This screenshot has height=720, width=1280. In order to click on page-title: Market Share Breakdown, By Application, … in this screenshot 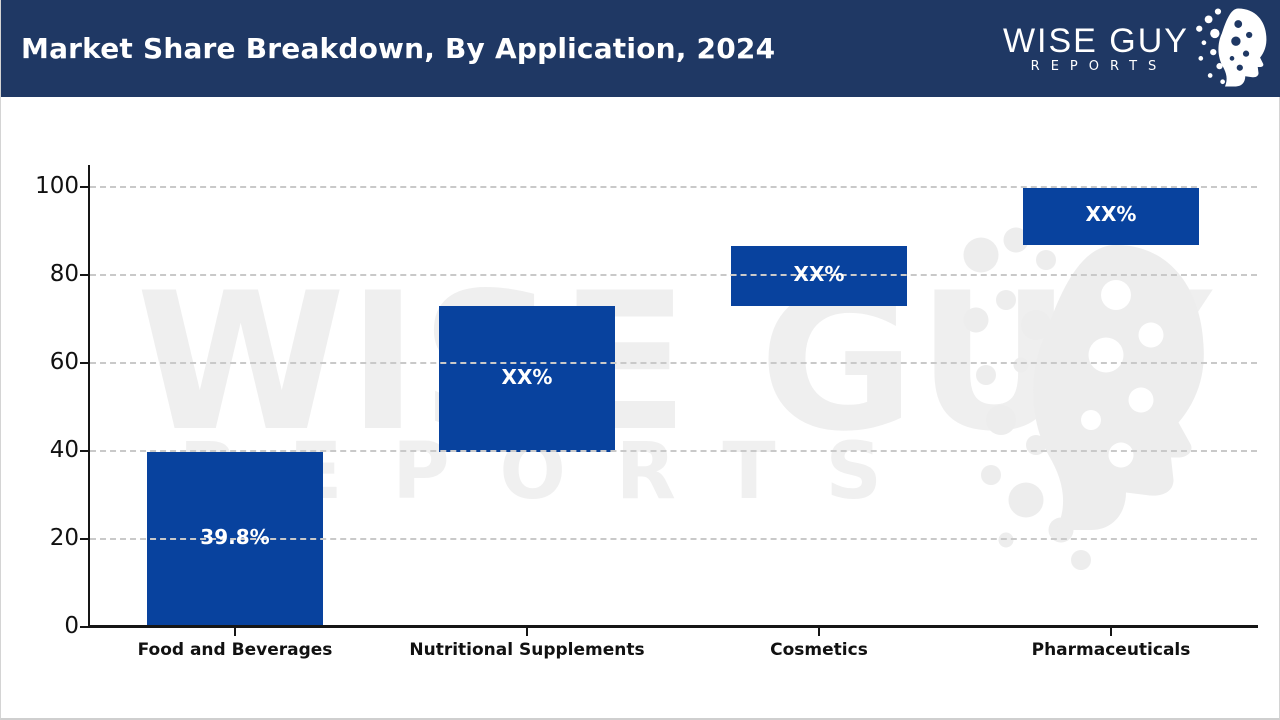, I will do `click(398, 48)`.